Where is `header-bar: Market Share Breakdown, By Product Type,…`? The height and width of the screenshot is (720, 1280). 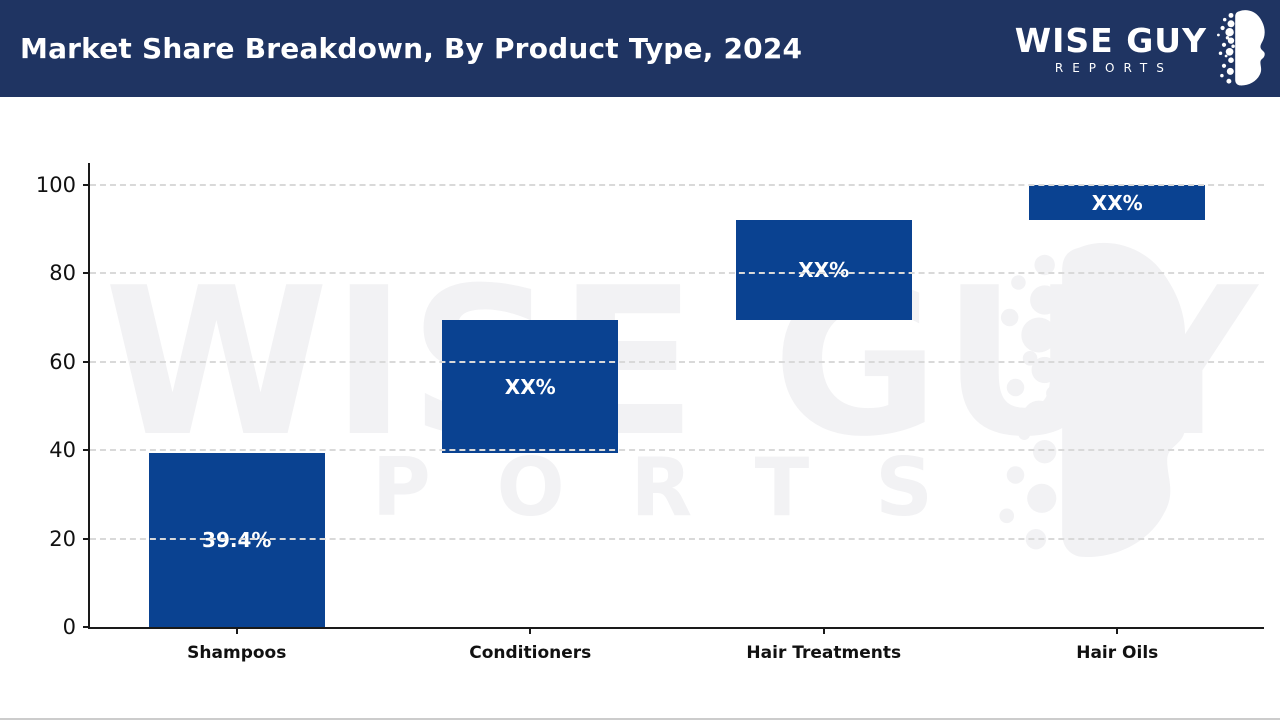 header-bar: Market Share Breakdown, By Product Type,… is located at coordinates (640, 48).